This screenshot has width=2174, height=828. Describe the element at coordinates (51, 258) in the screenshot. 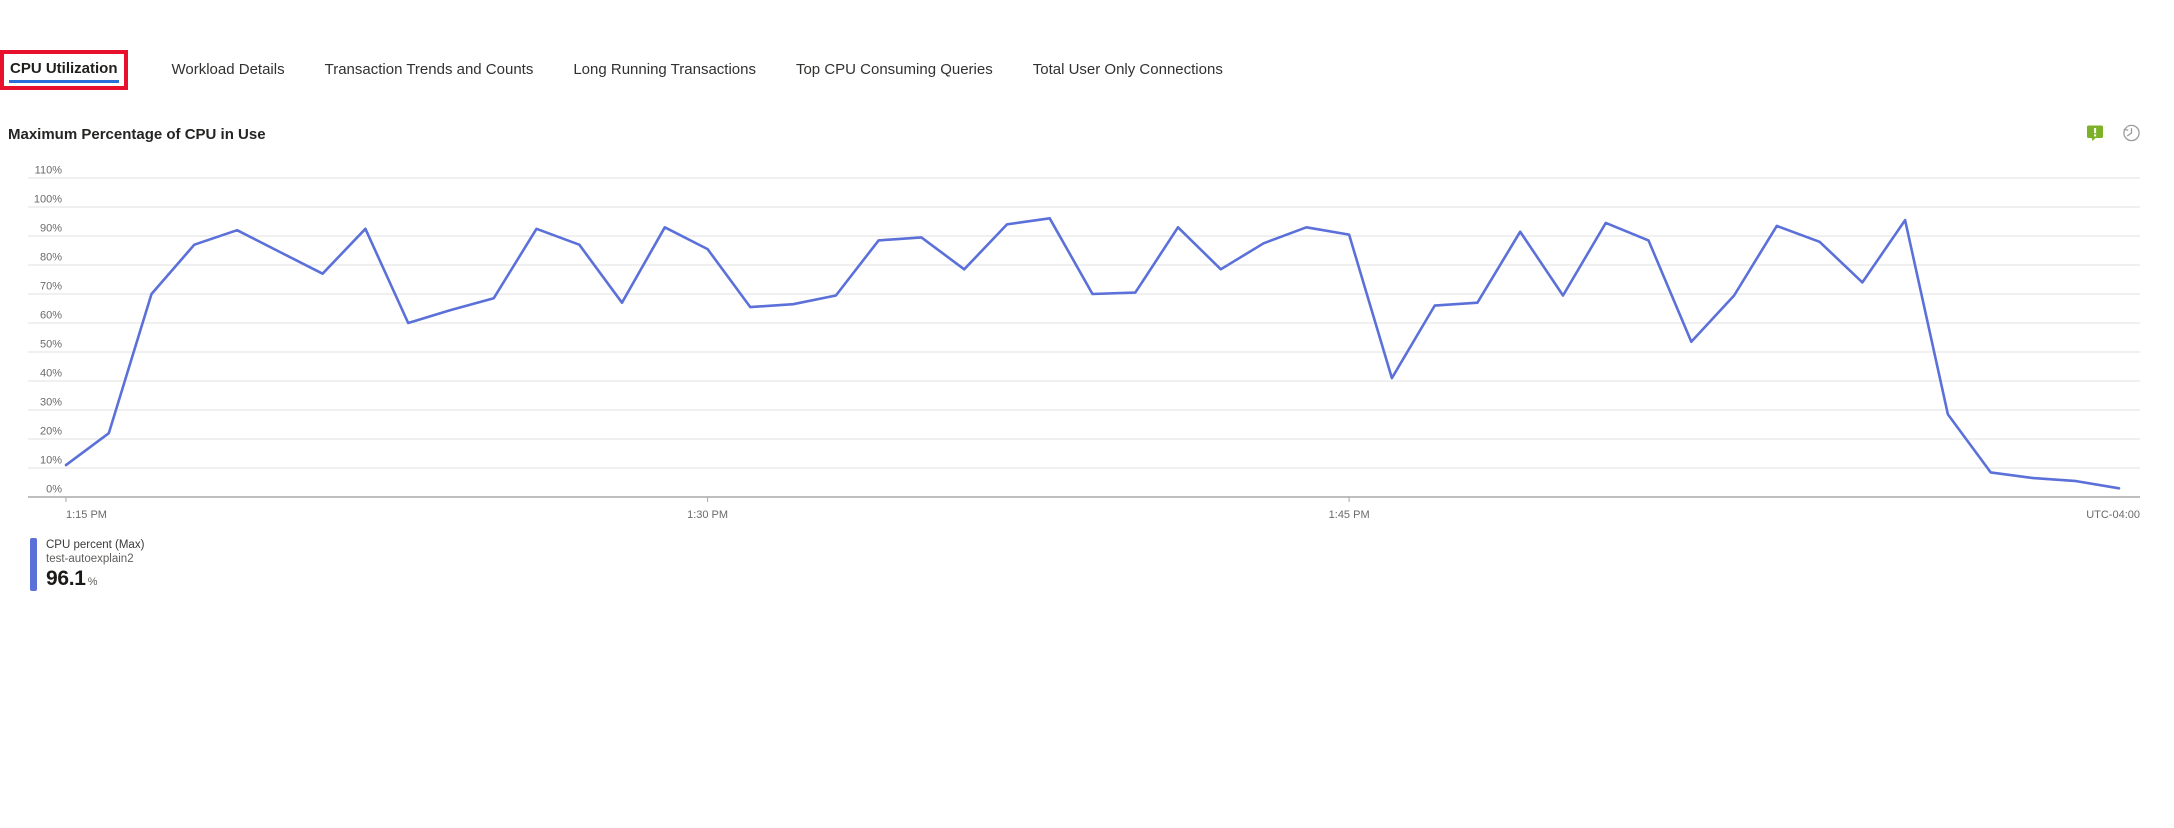

I see `y-tick-label: 80%` at that location.